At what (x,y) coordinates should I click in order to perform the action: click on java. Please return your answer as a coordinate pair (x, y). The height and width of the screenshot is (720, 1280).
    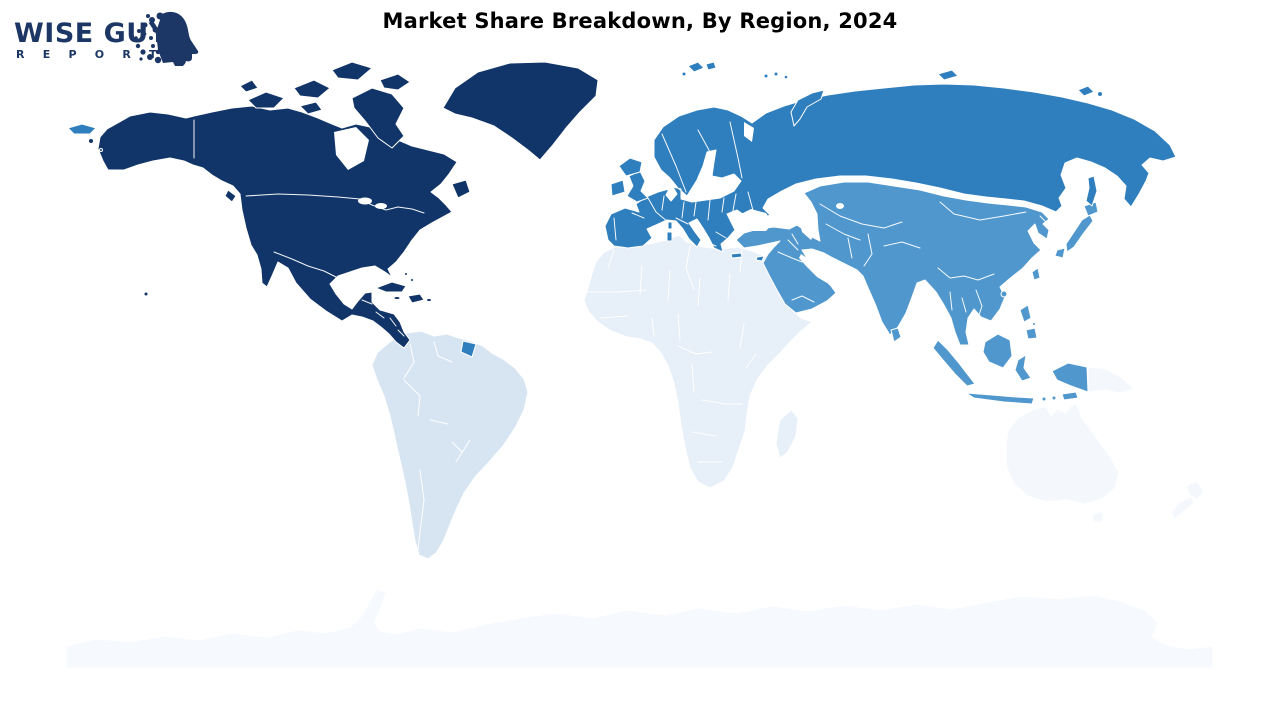
    Looking at the image, I should click on (1000, 398).